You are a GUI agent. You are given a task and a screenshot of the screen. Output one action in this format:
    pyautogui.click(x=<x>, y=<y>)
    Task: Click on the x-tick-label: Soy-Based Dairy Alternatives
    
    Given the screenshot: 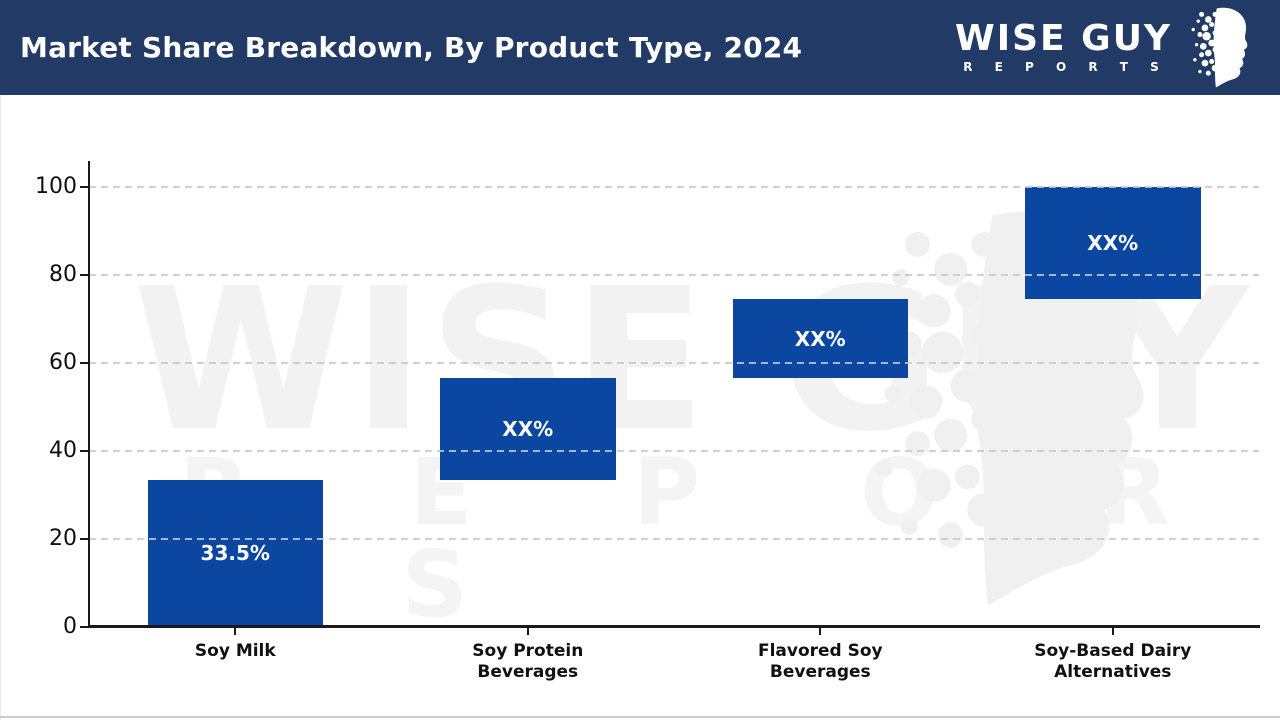 What is the action you would take?
    pyautogui.click(x=1113, y=661)
    